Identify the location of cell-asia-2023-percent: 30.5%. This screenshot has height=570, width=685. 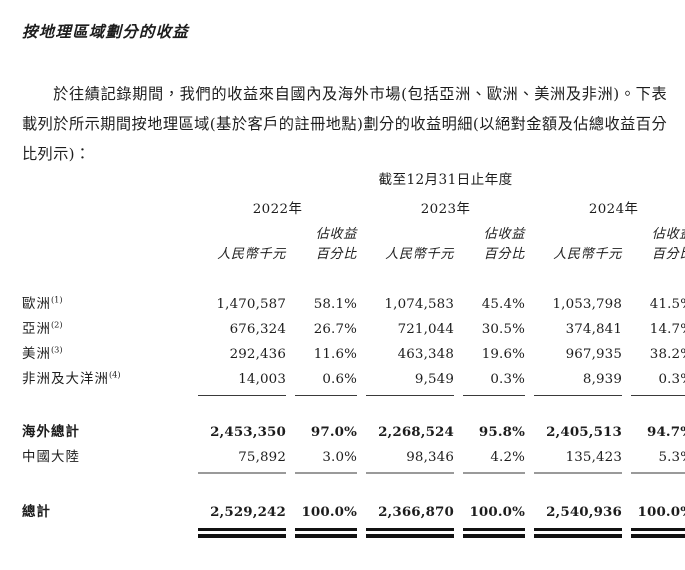
(503, 329).